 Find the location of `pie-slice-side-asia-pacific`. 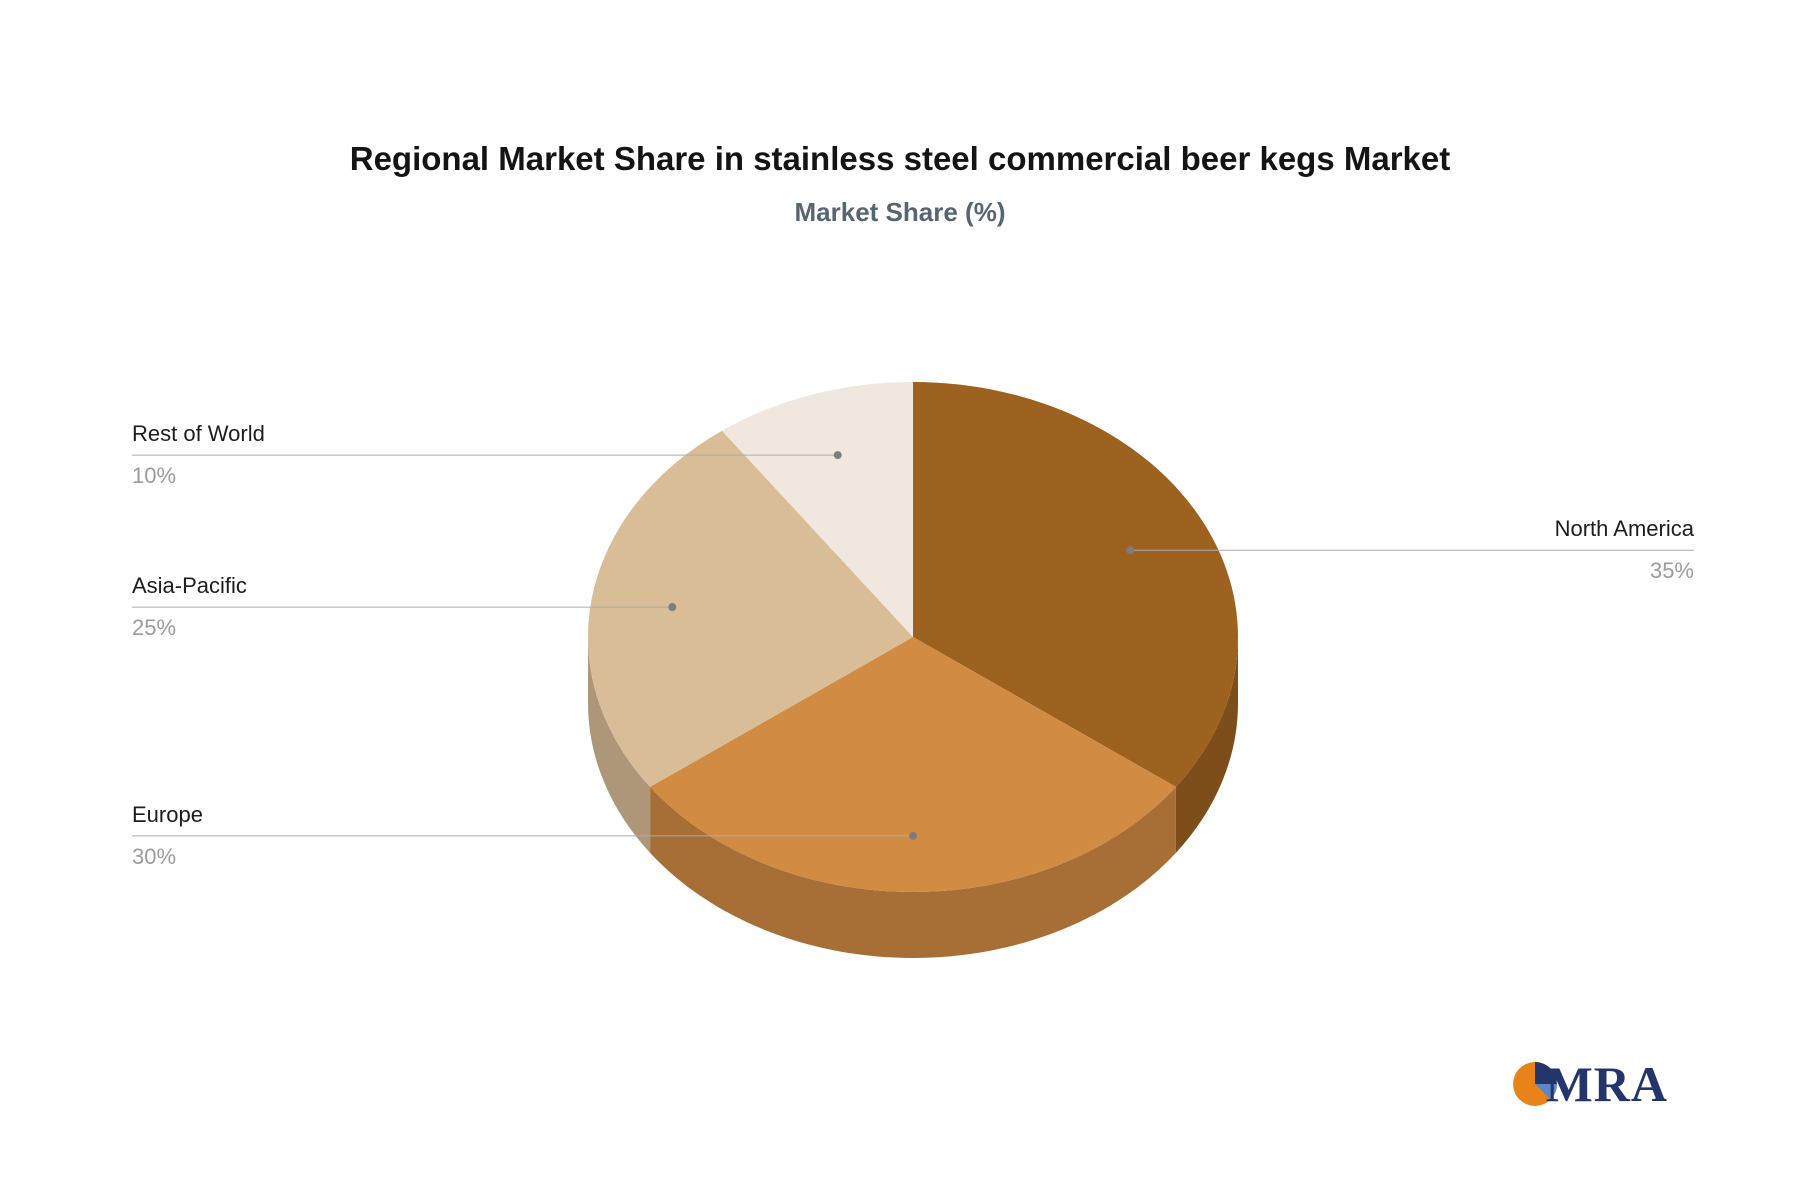

pie-slice-side-asia-pacific is located at coordinates (619, 745).